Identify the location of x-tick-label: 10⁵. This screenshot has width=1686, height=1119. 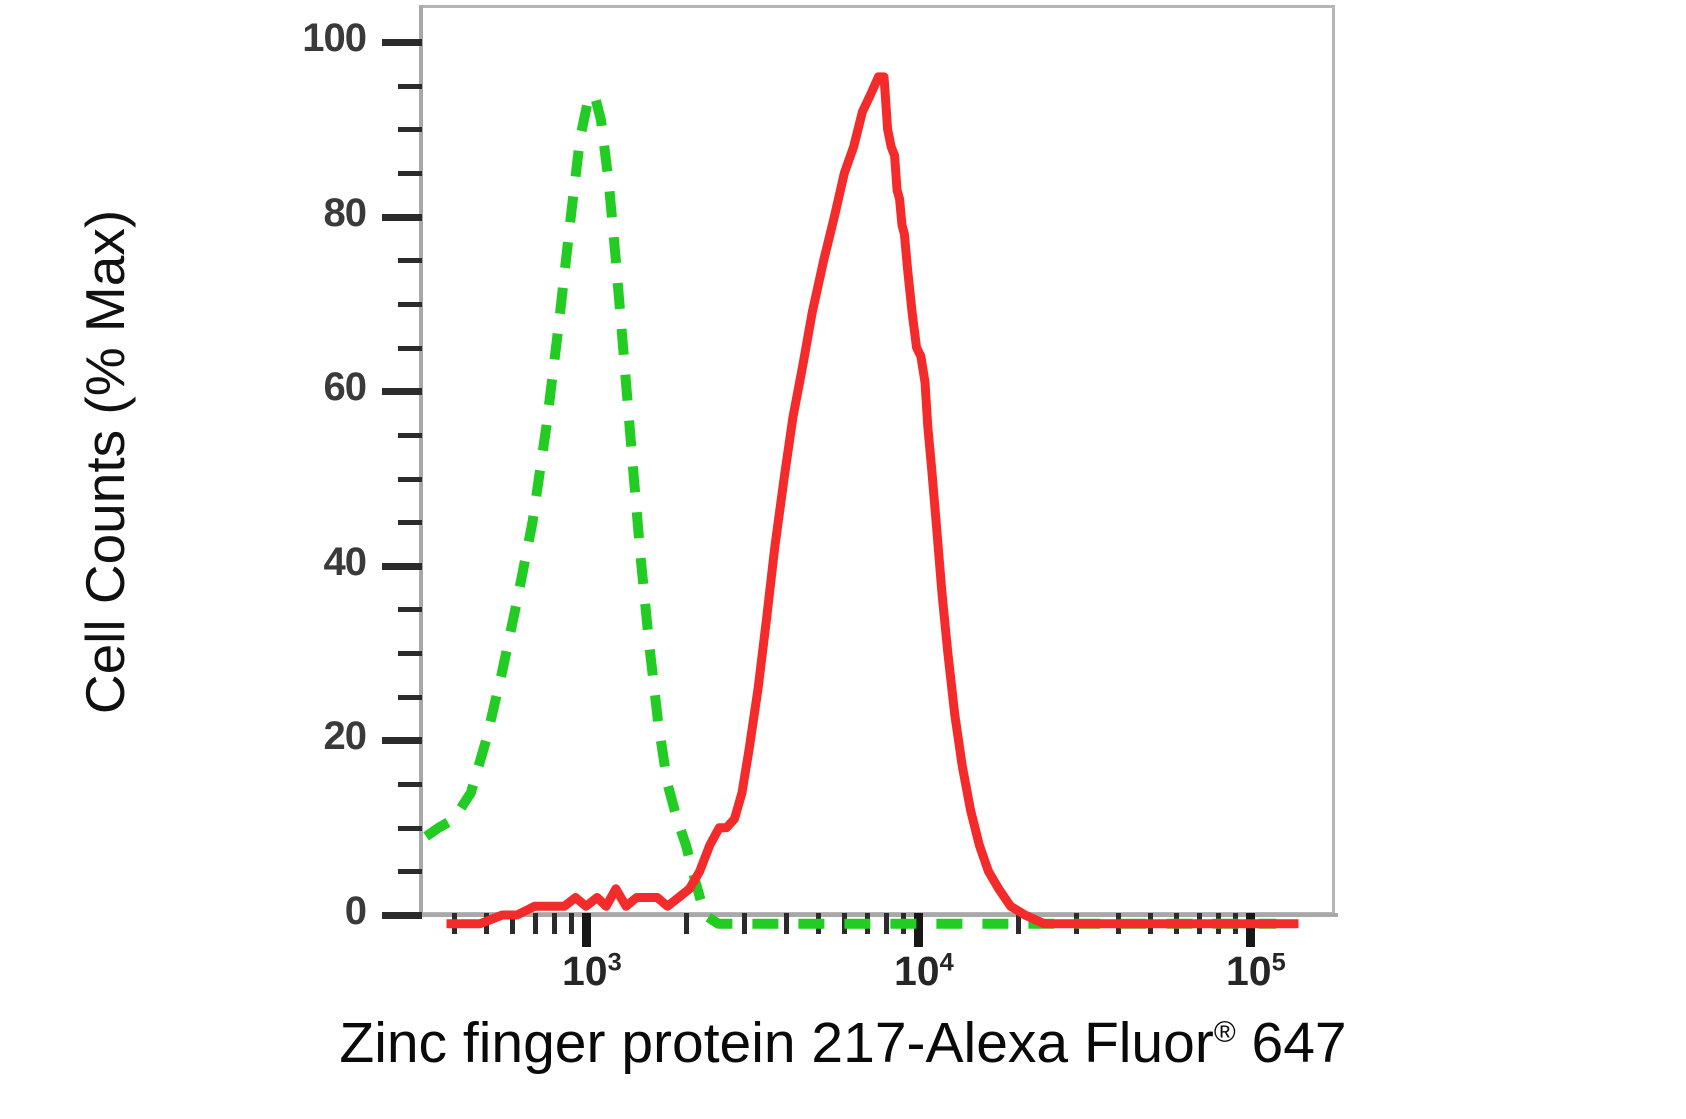
(1256, 971).